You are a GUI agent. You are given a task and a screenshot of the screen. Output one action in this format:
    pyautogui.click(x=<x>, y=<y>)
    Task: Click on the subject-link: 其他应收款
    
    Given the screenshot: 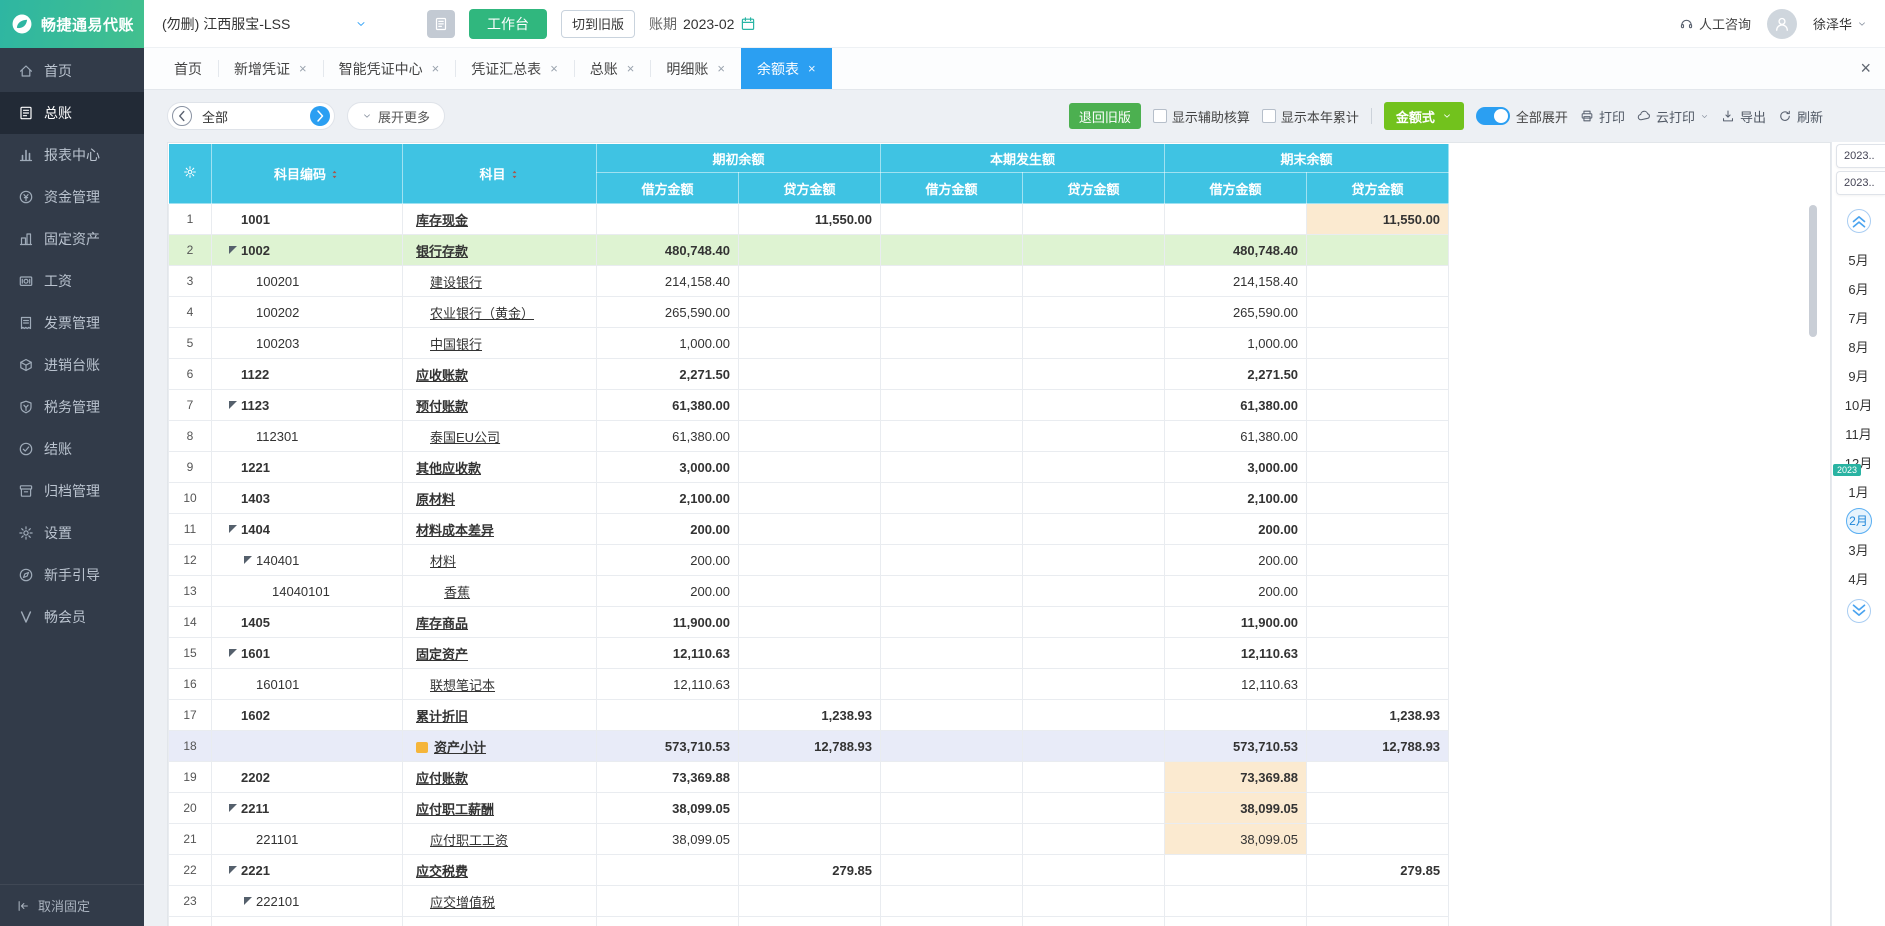 What is the action you would take?
    pyautogui.click(x=449, y=468)
    